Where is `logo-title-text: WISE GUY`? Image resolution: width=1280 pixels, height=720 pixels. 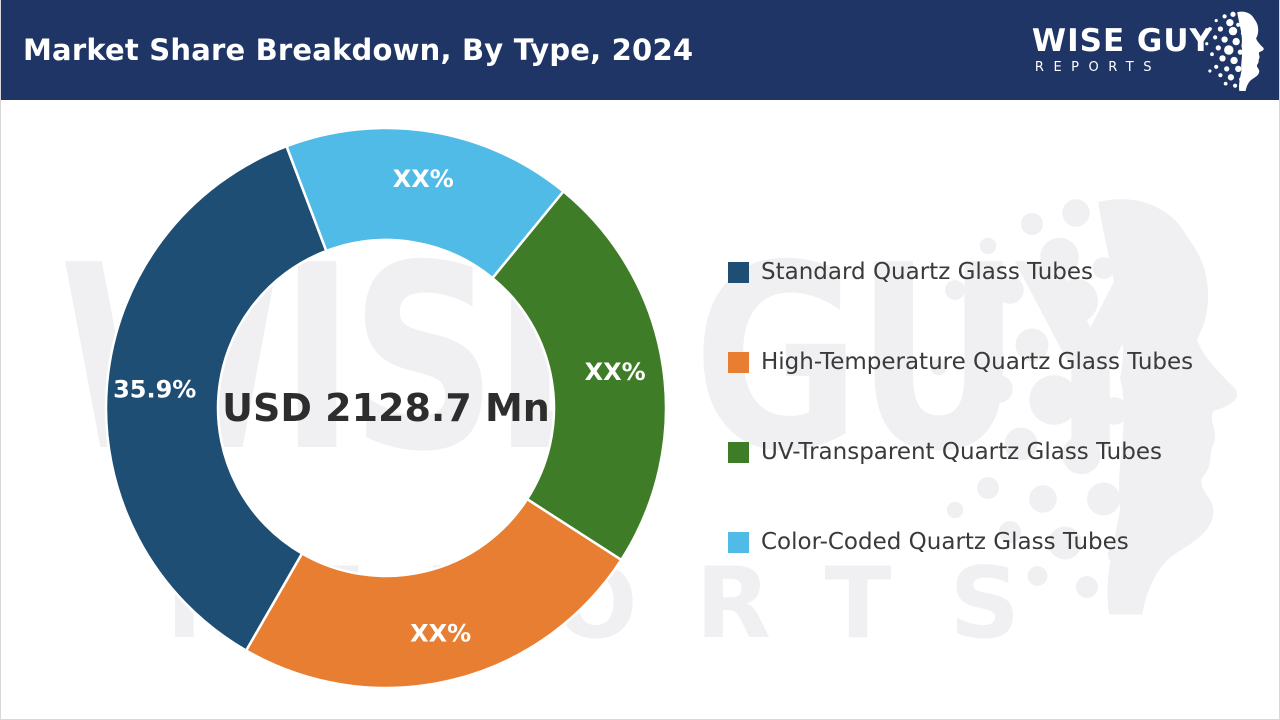
logo-title-text: WISE GUY is located at coordinates (1122, 41).